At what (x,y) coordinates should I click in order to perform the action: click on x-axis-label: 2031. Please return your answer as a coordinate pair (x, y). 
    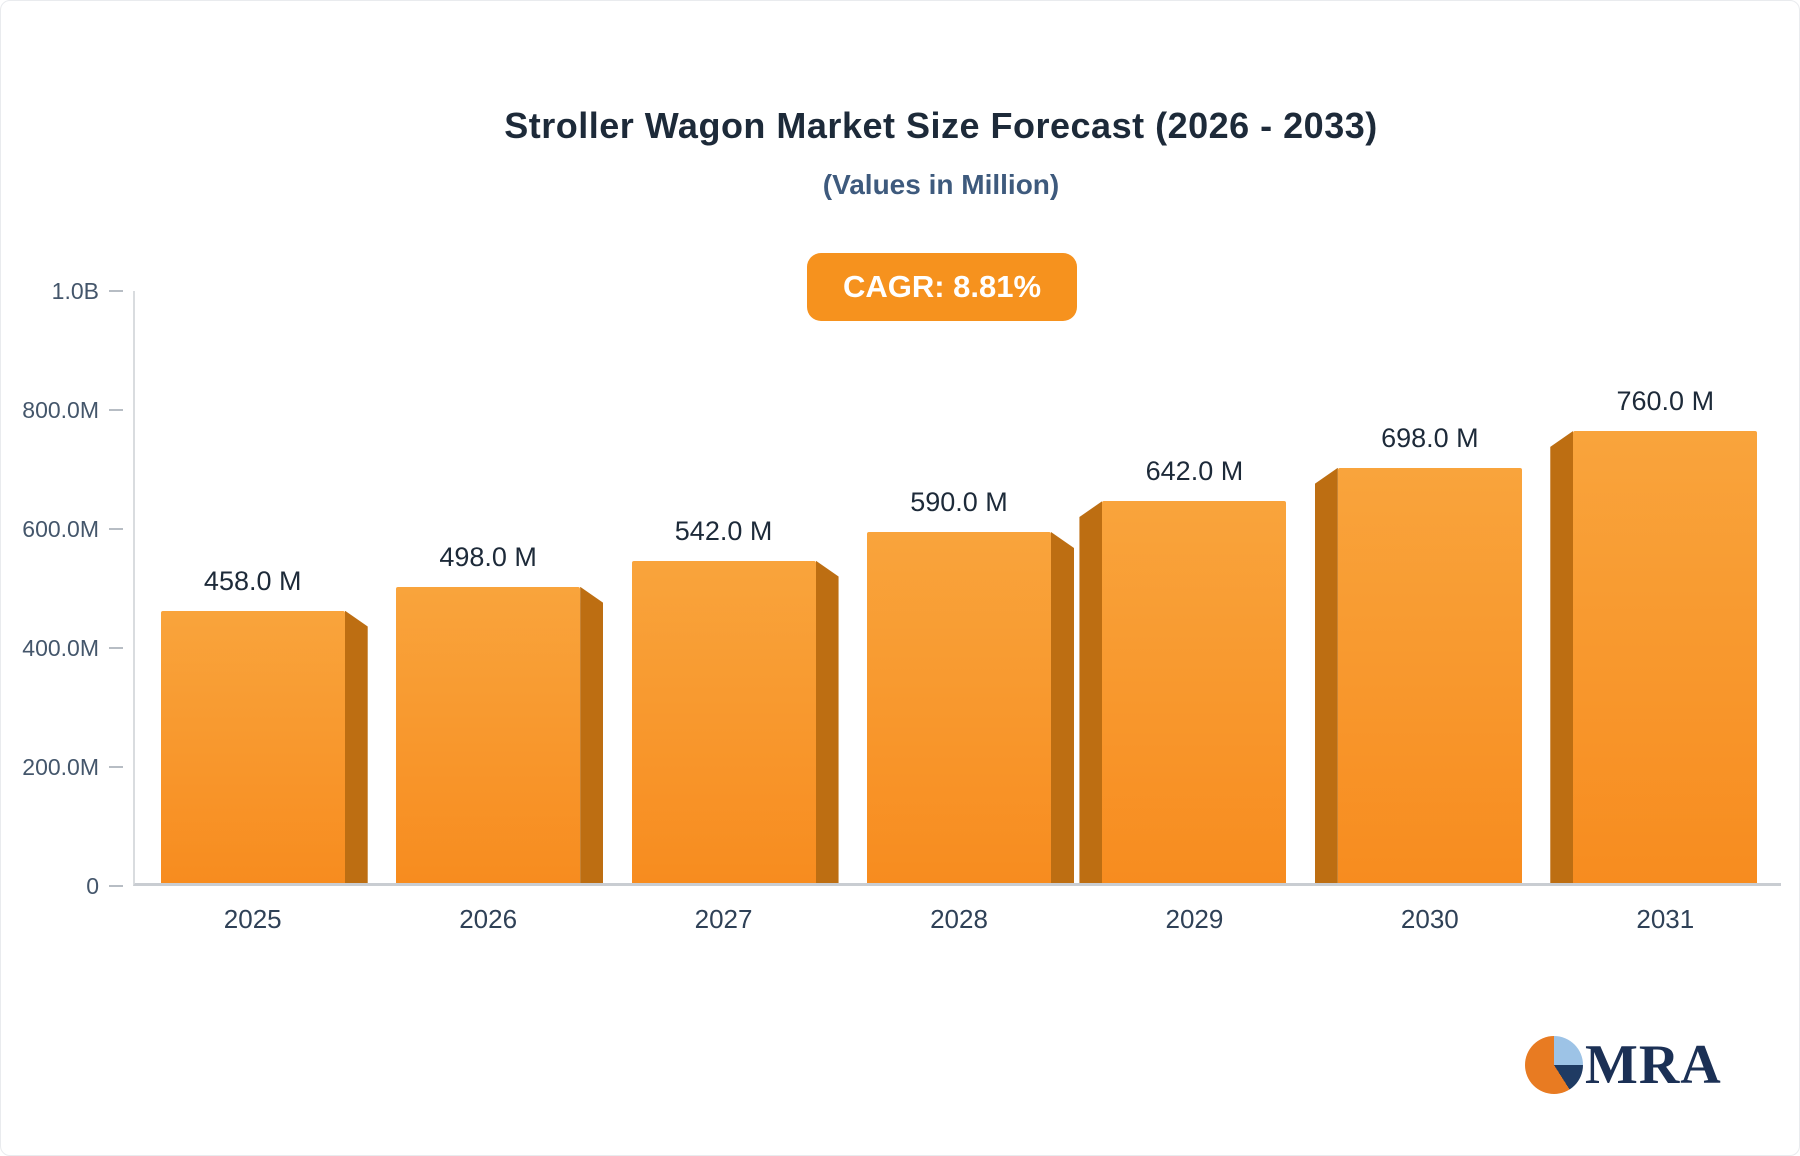
    Looking at the image, I should click on (1665, 919).